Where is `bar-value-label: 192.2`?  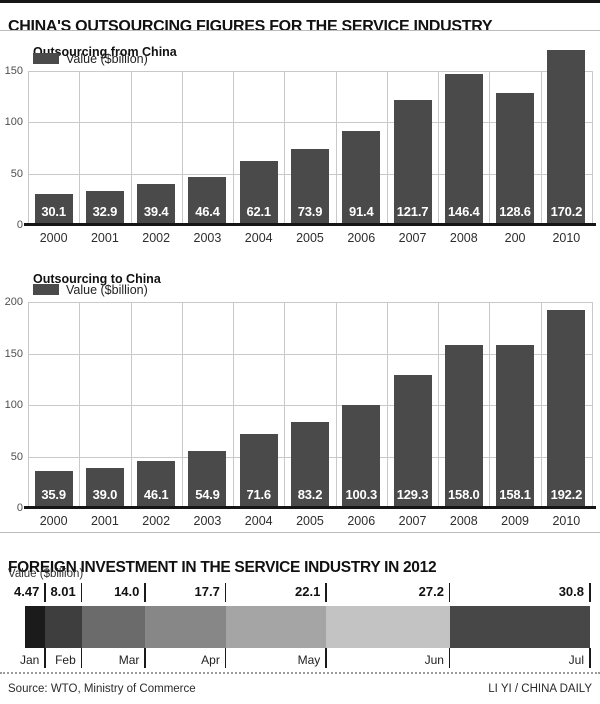 bar-value-label: 192.2 is located at coordinates (566, 494).